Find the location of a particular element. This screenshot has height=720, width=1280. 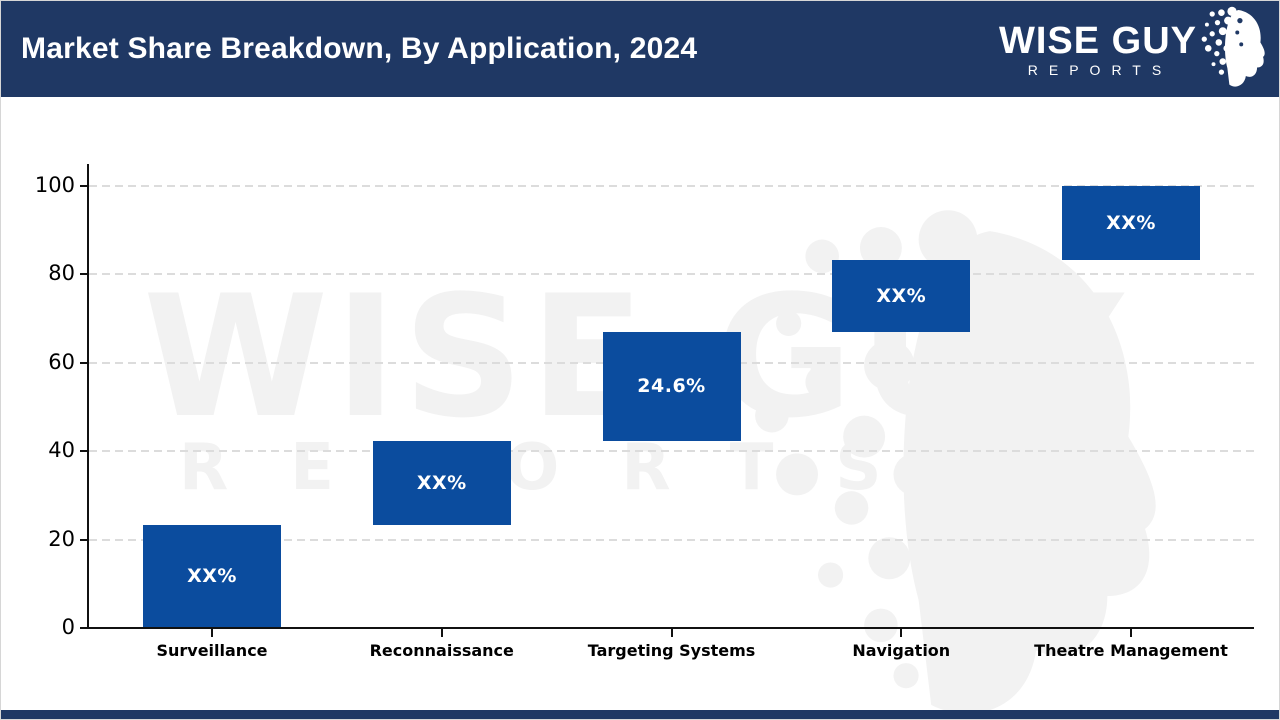

logo-wordmark: WISE GUY is located at coordinates (1097, 40).